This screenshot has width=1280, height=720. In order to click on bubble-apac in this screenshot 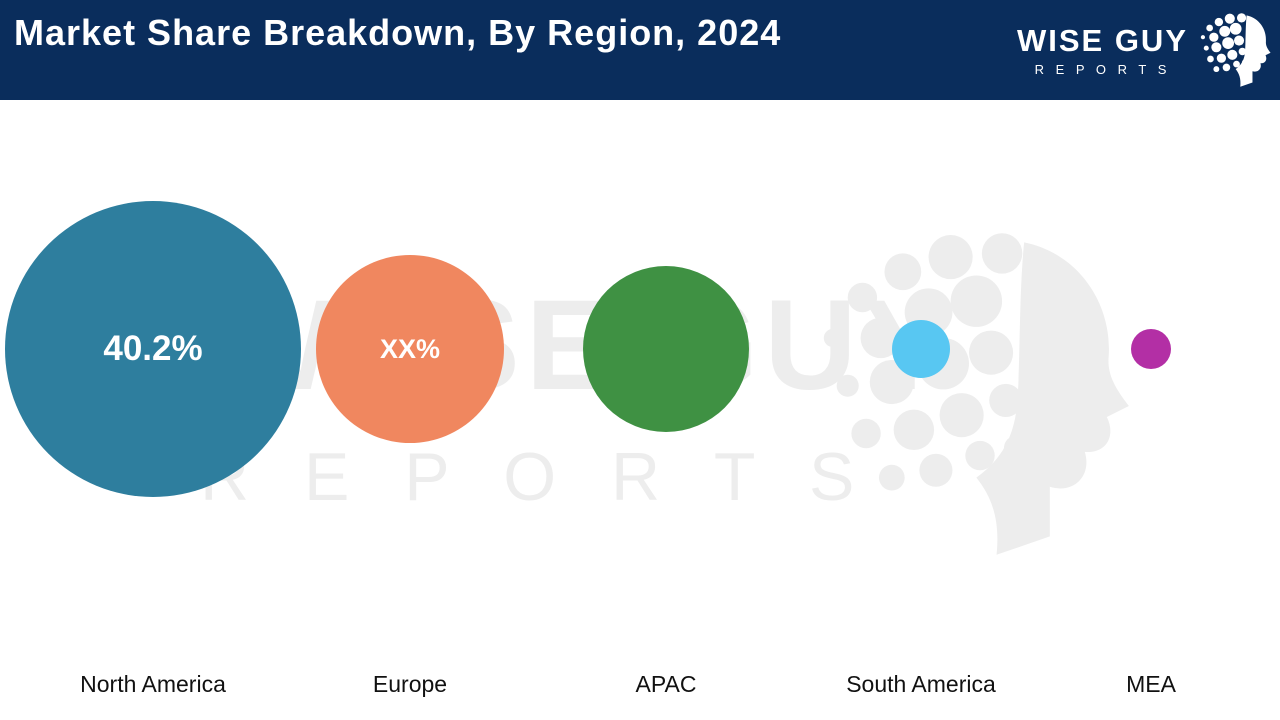, I will do `click(666, 349)`.